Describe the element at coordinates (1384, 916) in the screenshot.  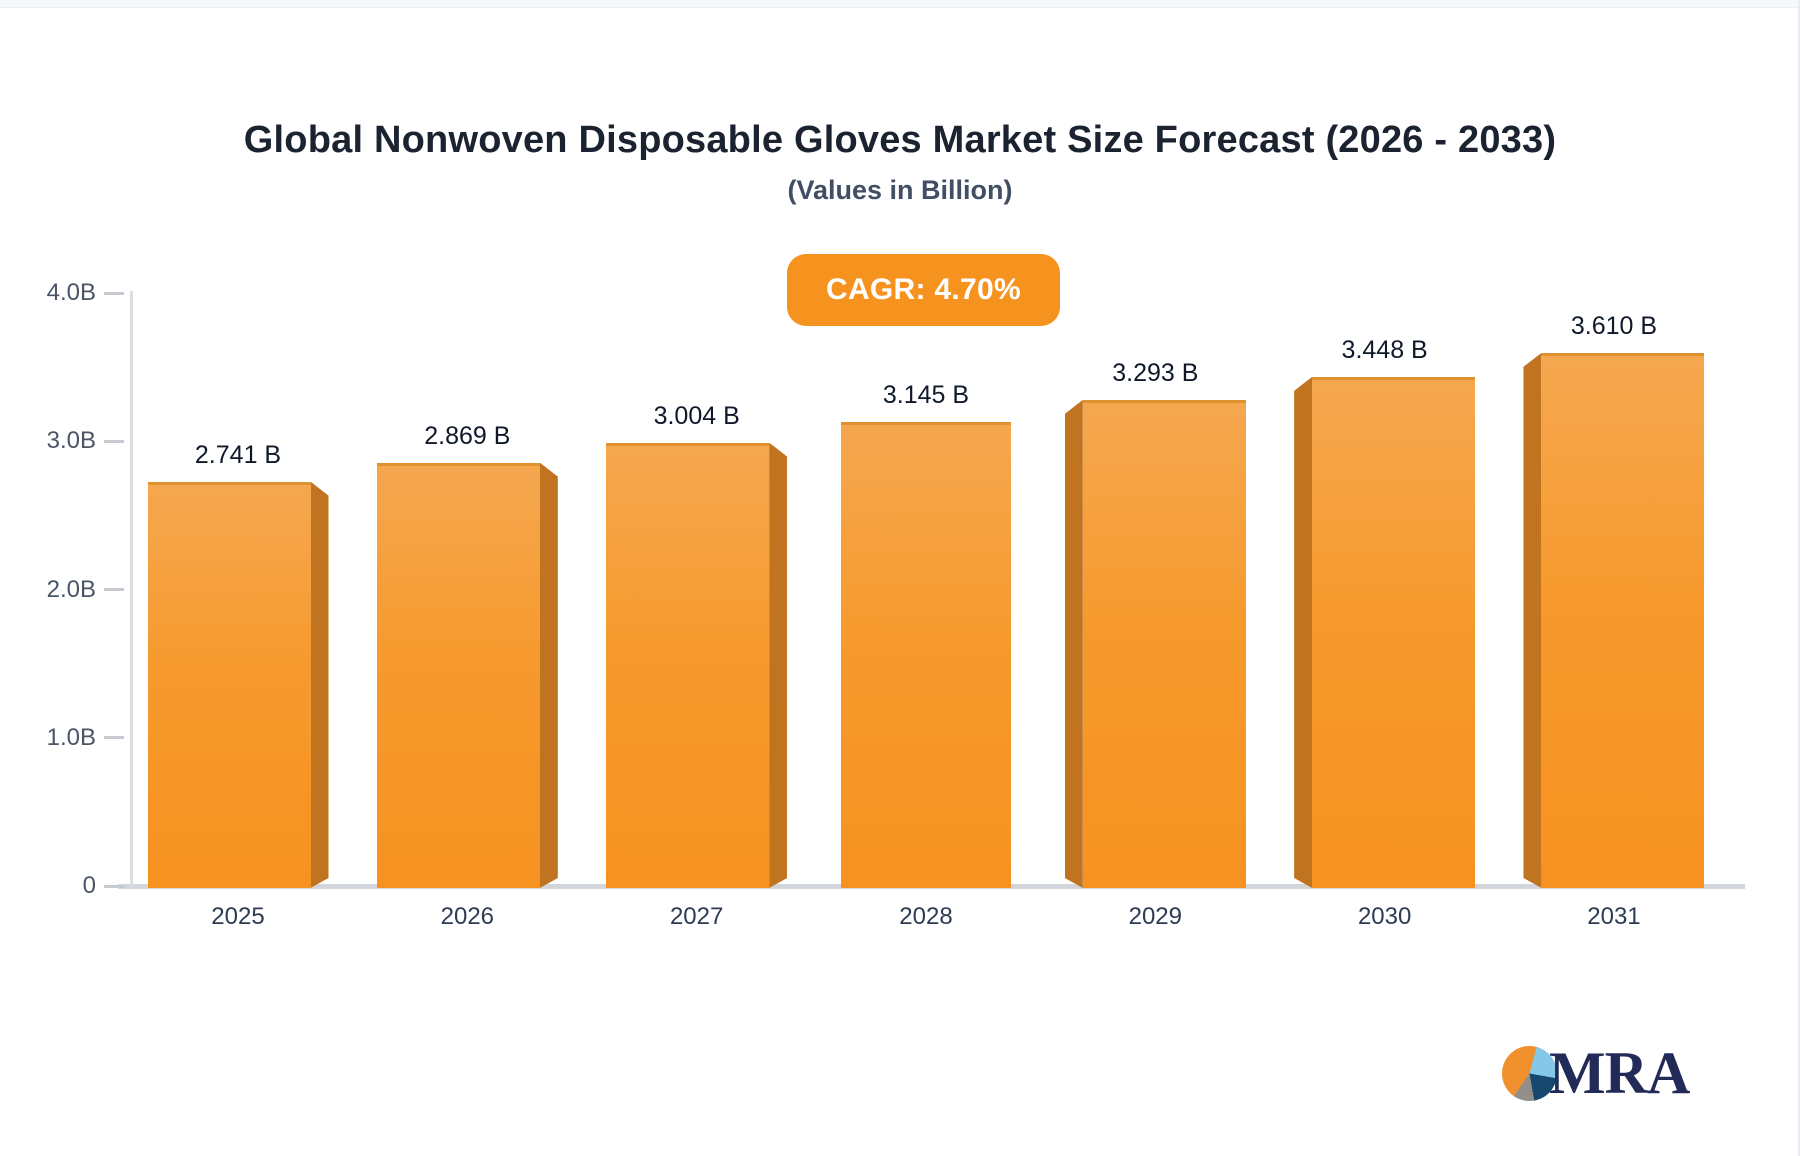
I see `x-axis-category-label: 2030` at that location.